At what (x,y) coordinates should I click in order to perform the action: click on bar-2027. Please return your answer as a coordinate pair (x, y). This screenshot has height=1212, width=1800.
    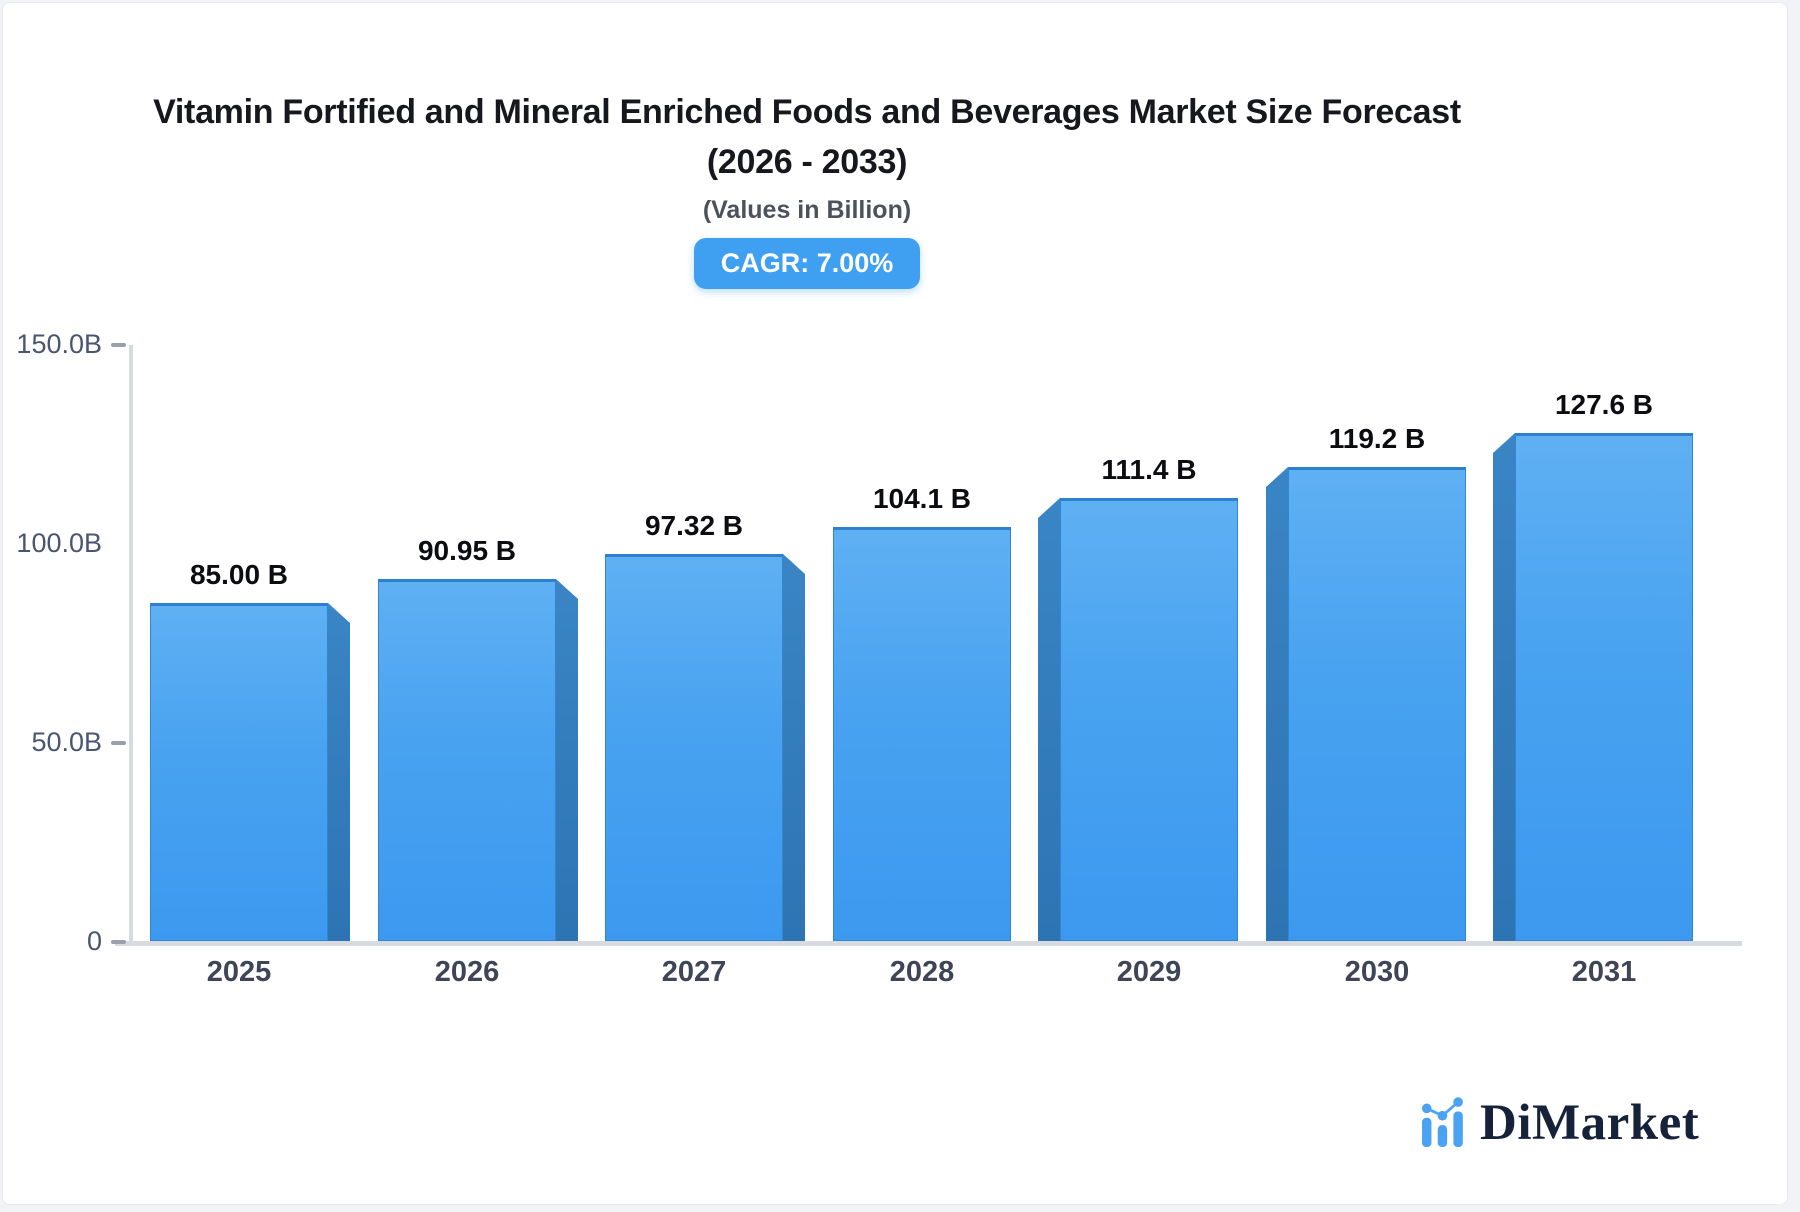
    Looking at the image, I should click on (694, 747).